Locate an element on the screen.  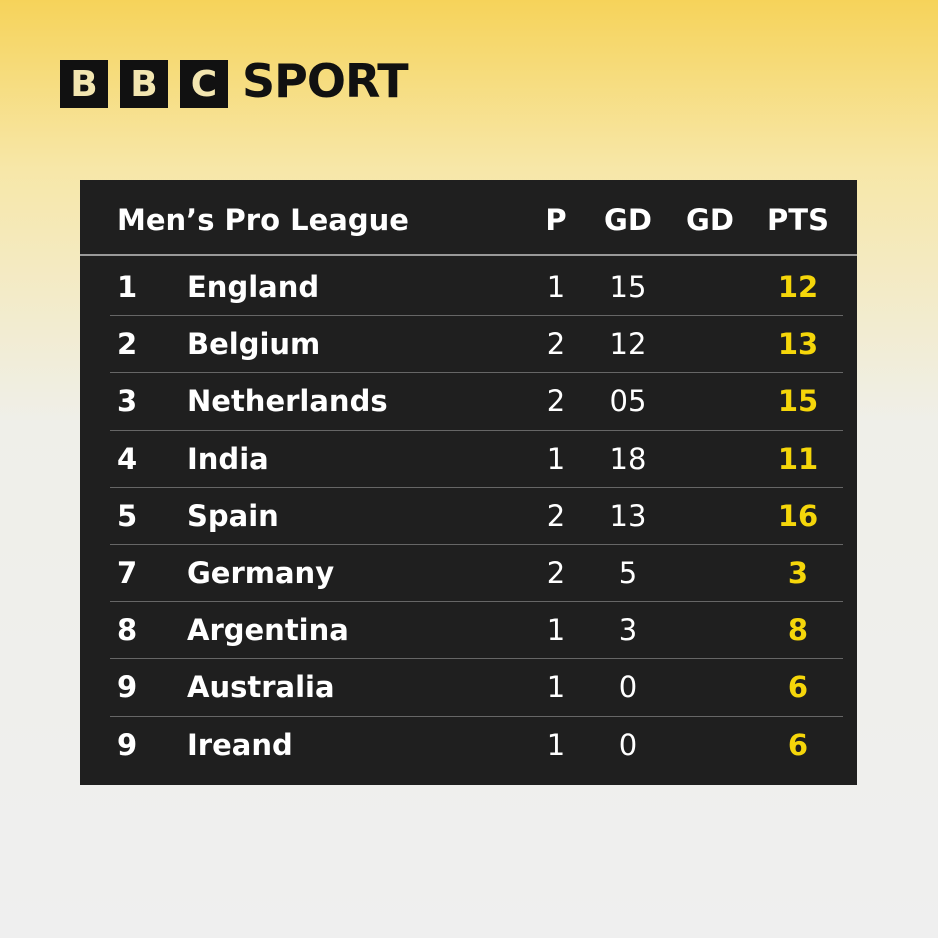
team-name: Germany is located at coordinates (261, 573).